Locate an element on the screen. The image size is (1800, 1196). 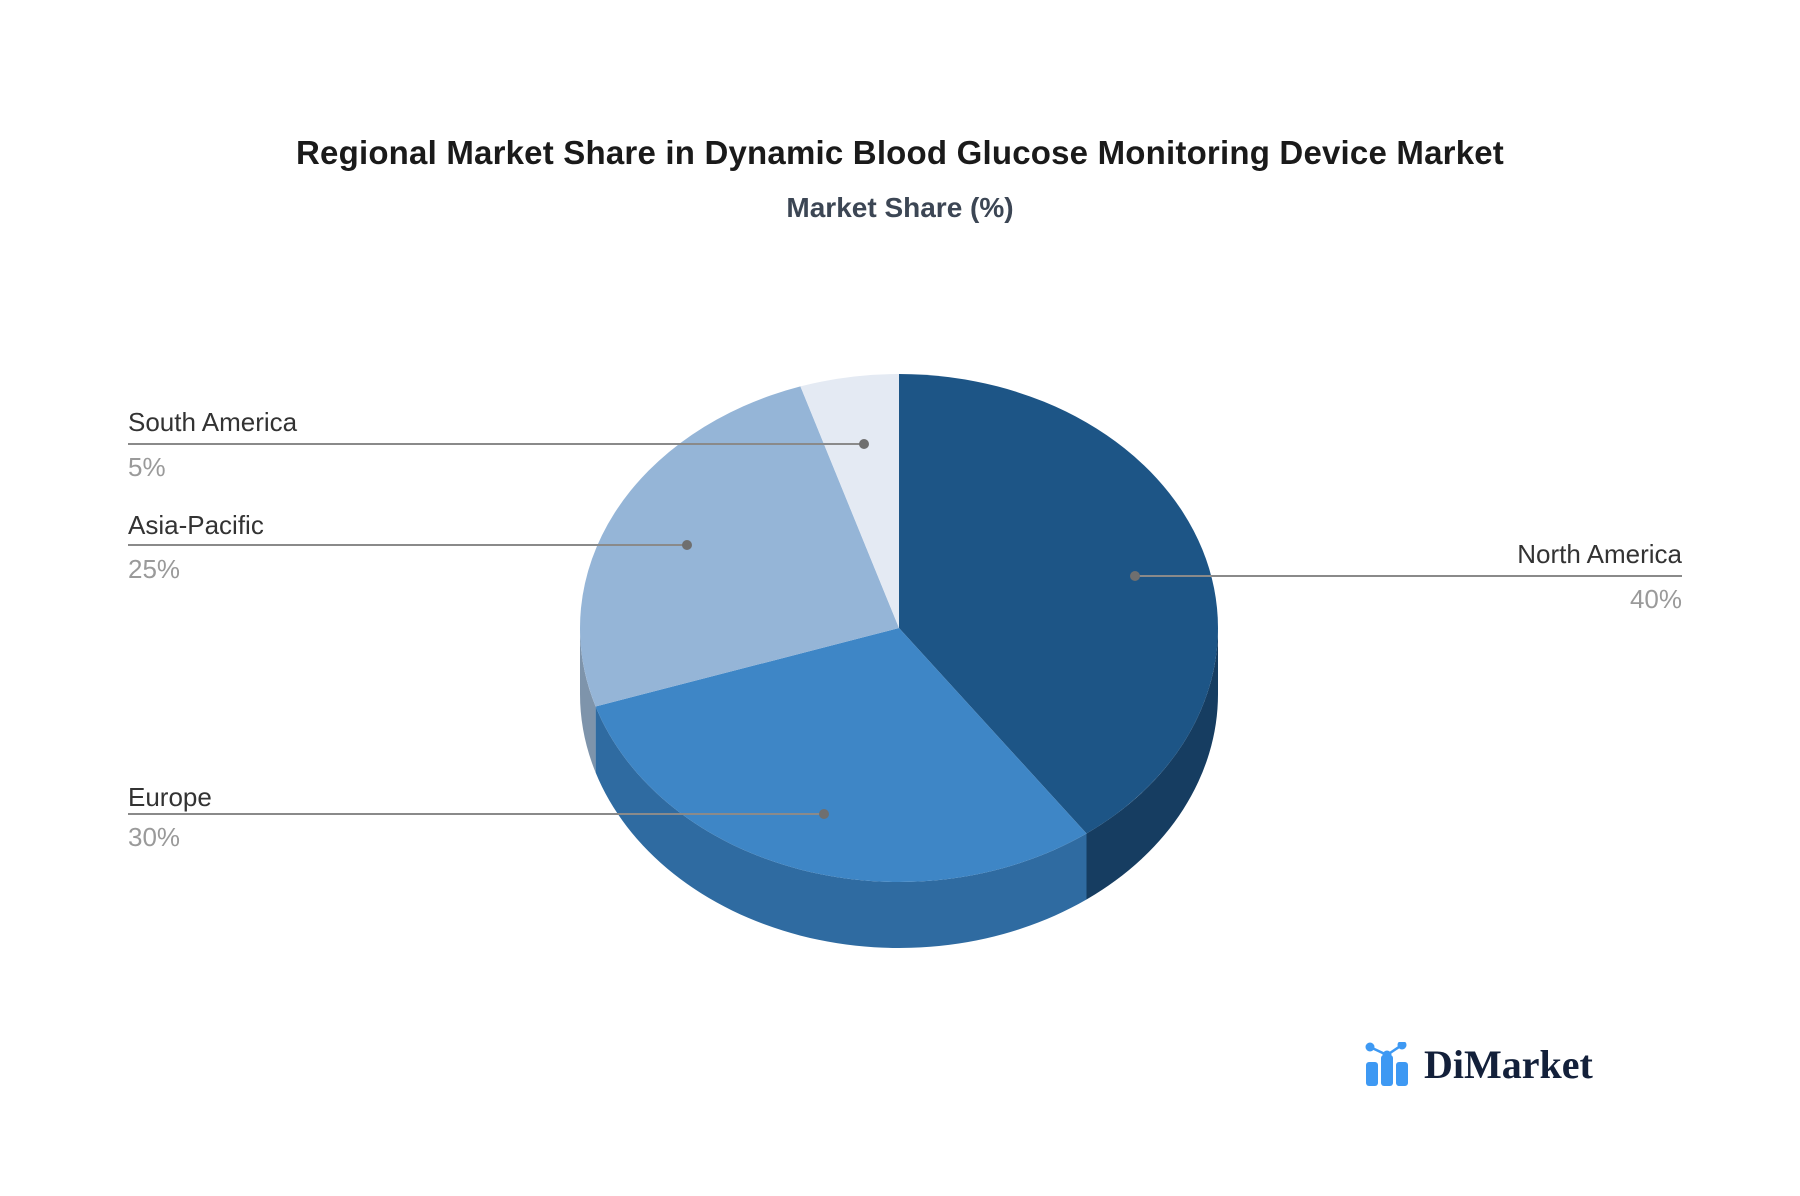
label-south-america: South America is located at coordinates (213, 422).